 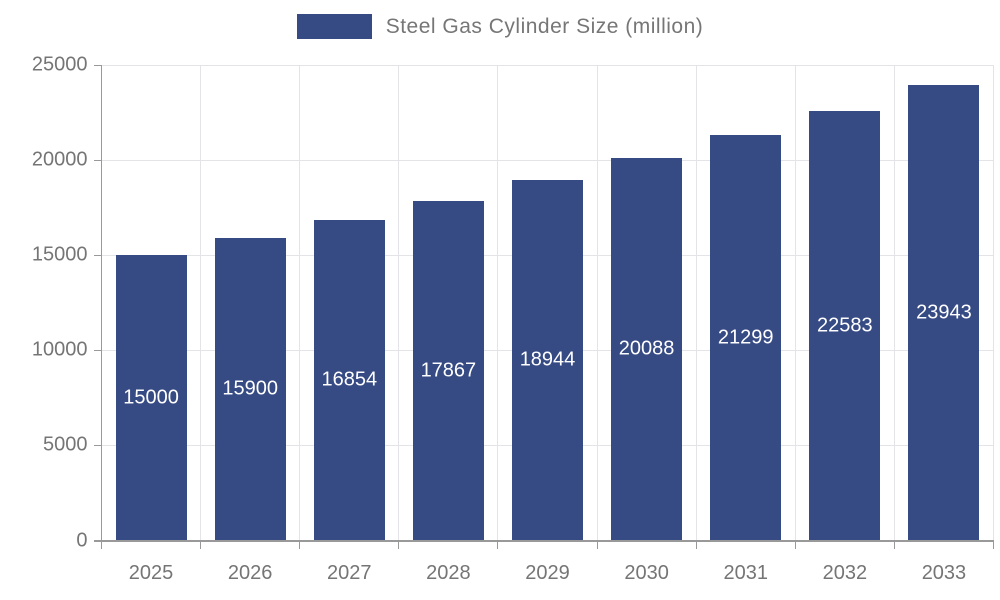 I want to click on bar-2033, so click(x=944, y=313).